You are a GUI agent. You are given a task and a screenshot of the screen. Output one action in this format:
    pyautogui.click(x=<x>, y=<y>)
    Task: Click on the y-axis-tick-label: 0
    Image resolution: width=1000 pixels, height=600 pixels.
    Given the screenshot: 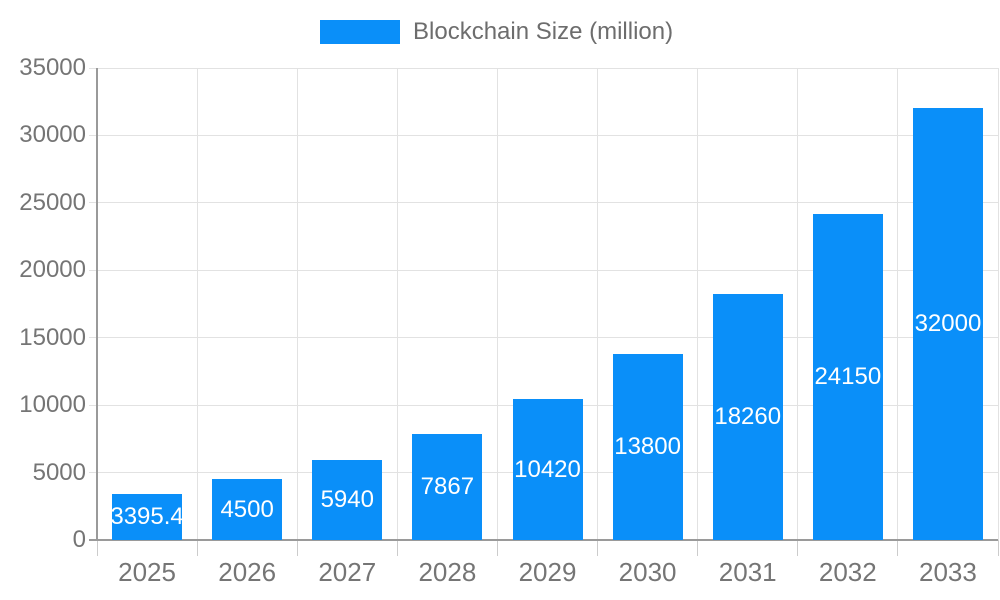 What is the action you would take?
    pyautogui.click(x=79, y=539)
    